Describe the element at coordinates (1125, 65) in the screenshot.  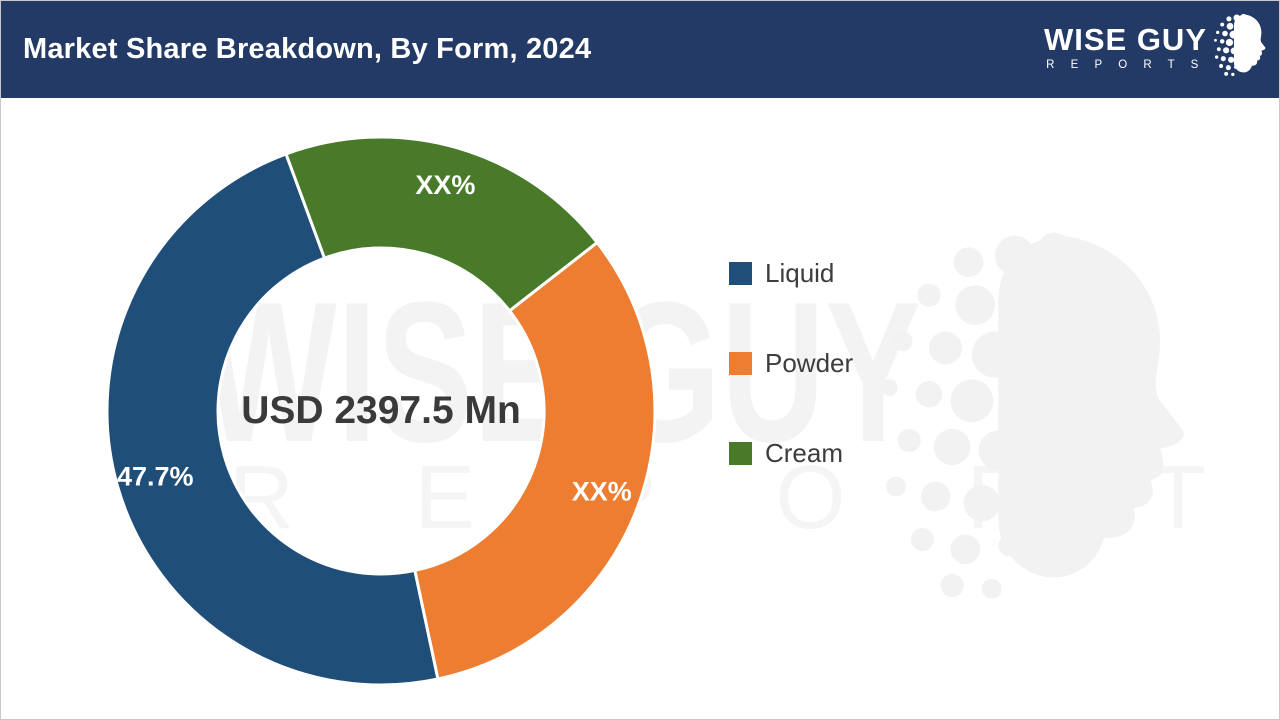
I see `brand-subtitle: R E P O R T S` at that location.